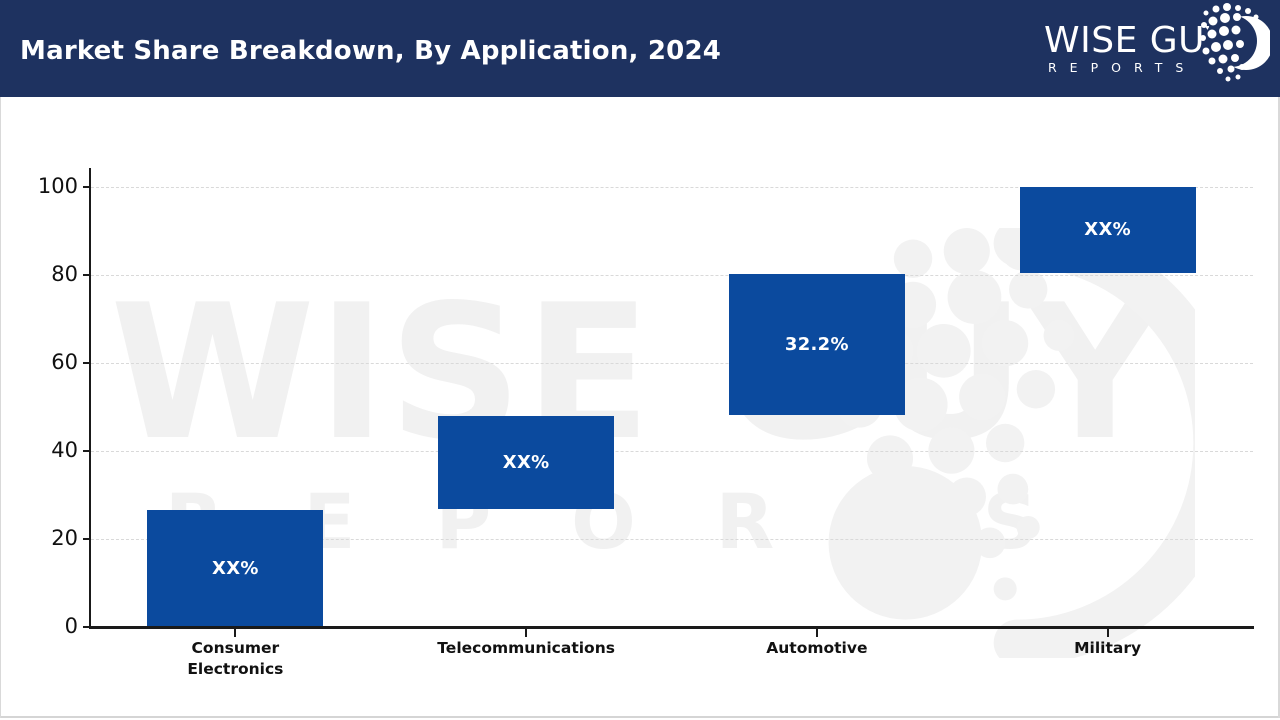  Describe the element at coordinates (64, 274) in the screenshot. I see `y-tick-label: 80` at that location.